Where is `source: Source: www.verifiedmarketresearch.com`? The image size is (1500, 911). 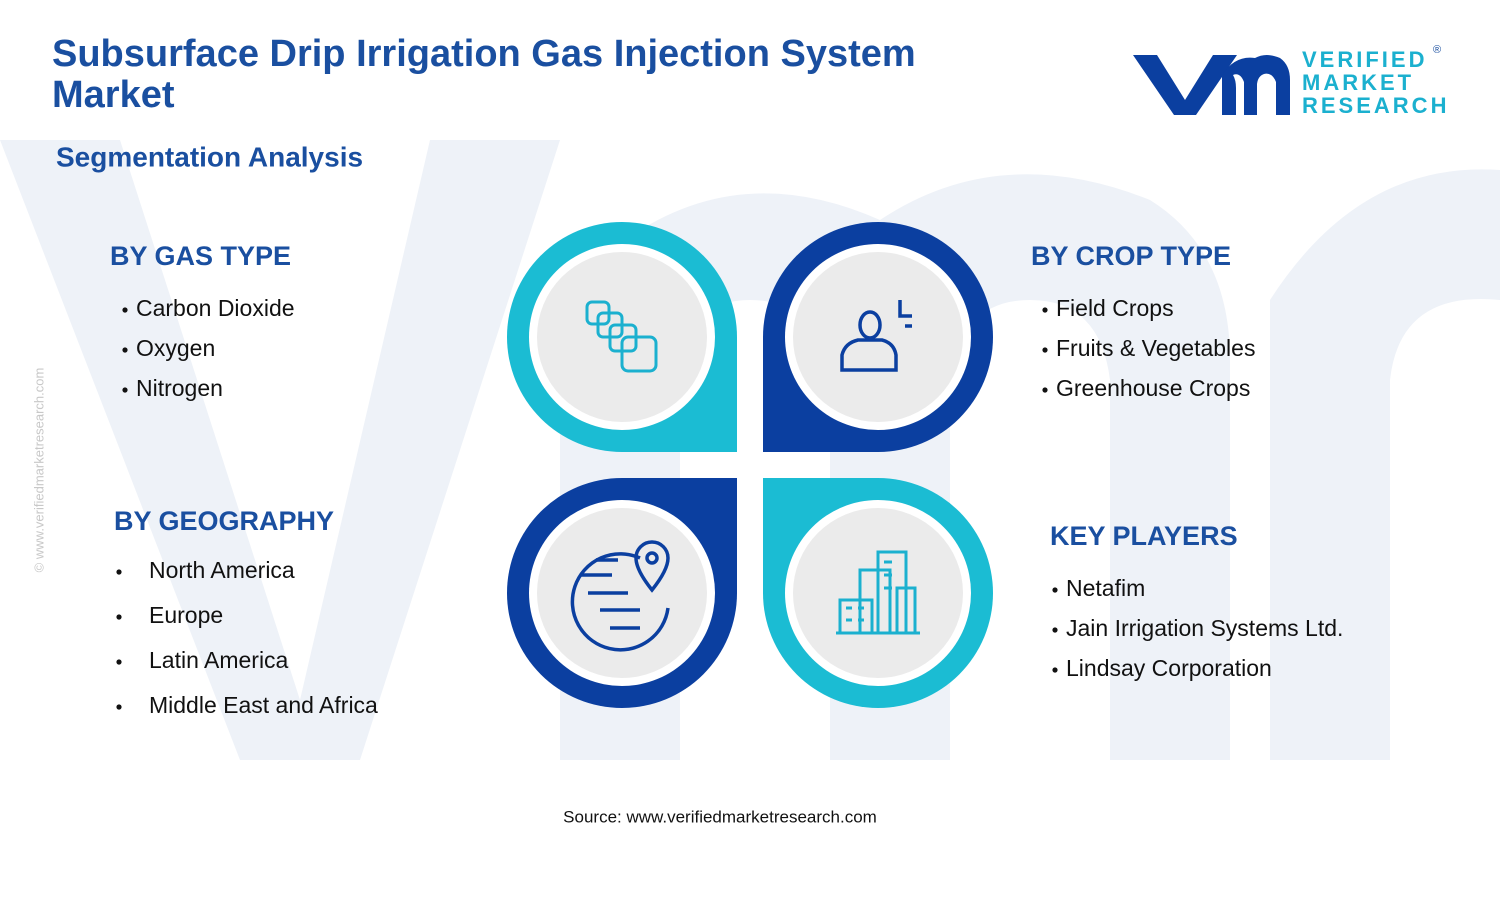 source: Source: www.verifiedmarketresearch.com is located at coordinates (720, 816).